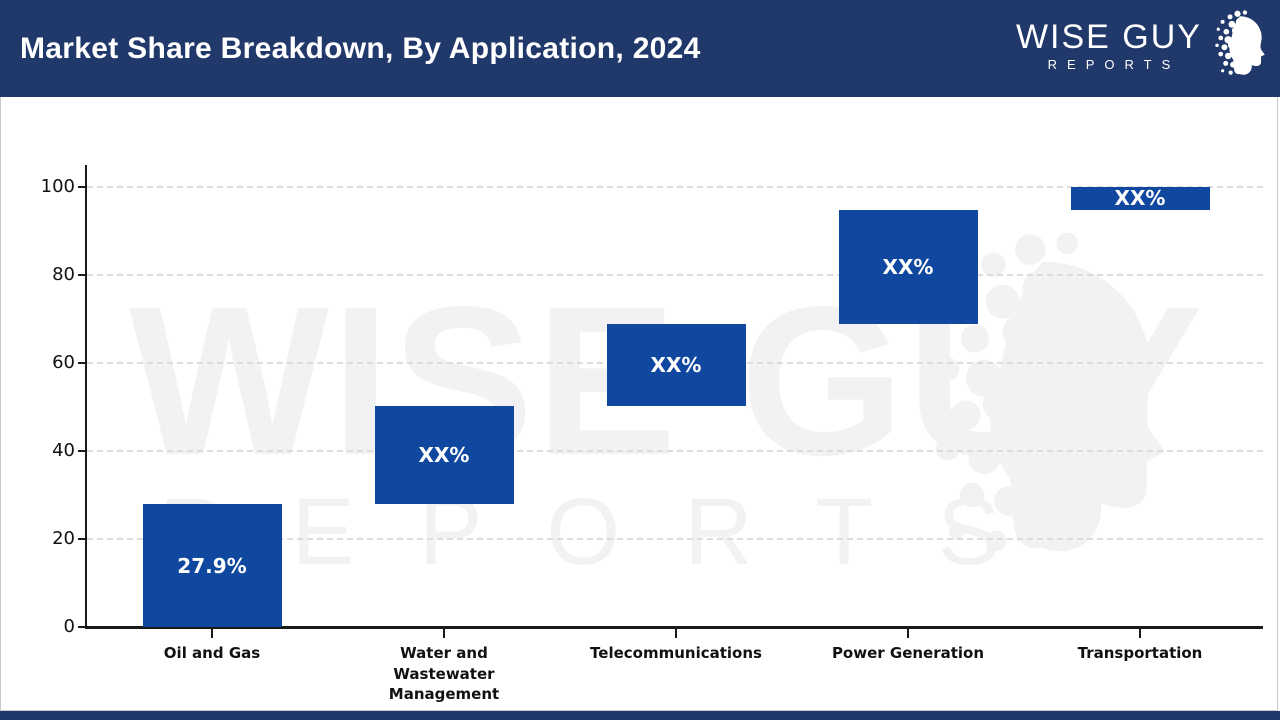  I want to click on bar-oil-and-gas: 27.9%, so click(212, 565).